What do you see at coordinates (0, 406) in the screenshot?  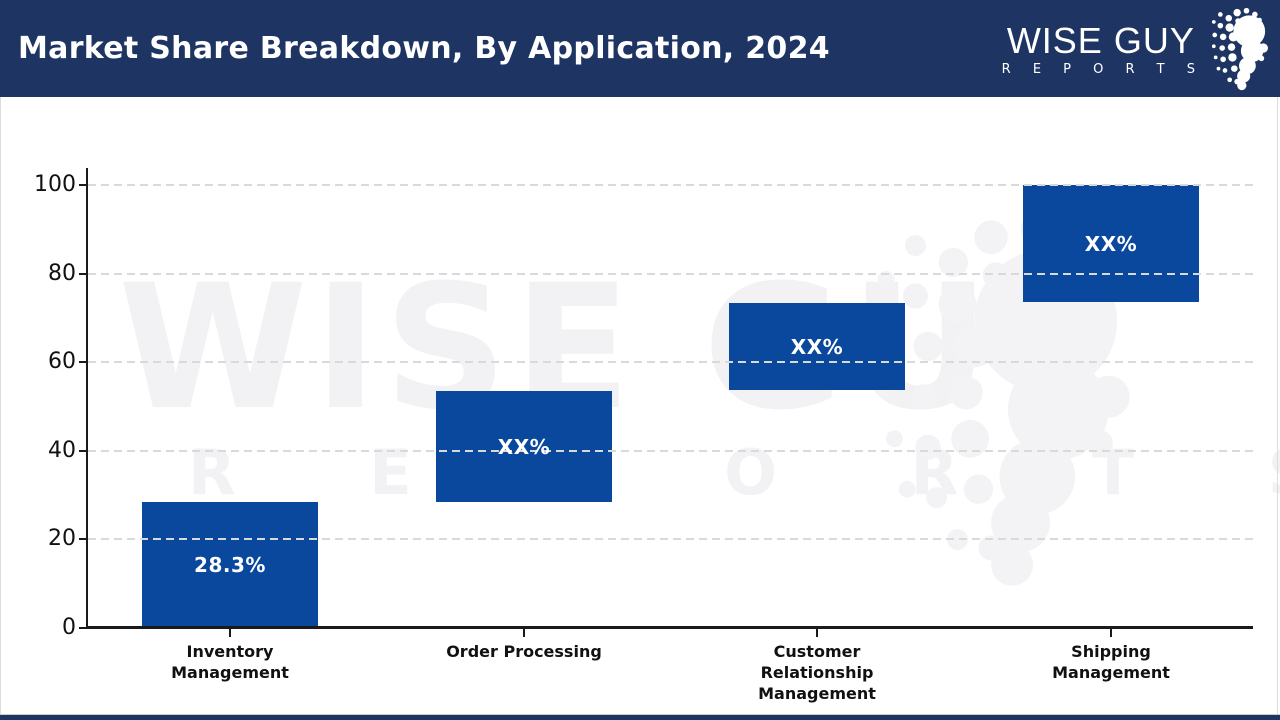 I see `left-border` at bounding box center [0, 406].